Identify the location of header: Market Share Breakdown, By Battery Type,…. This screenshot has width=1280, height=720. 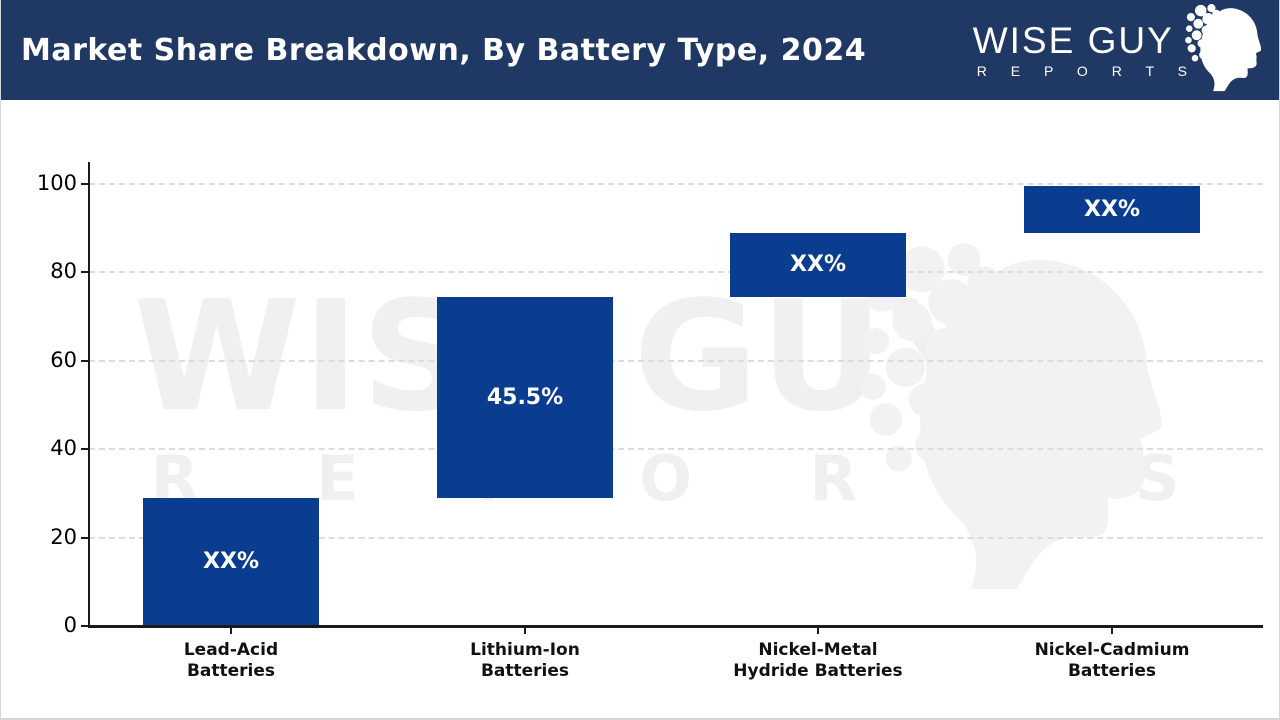
(640, 50).